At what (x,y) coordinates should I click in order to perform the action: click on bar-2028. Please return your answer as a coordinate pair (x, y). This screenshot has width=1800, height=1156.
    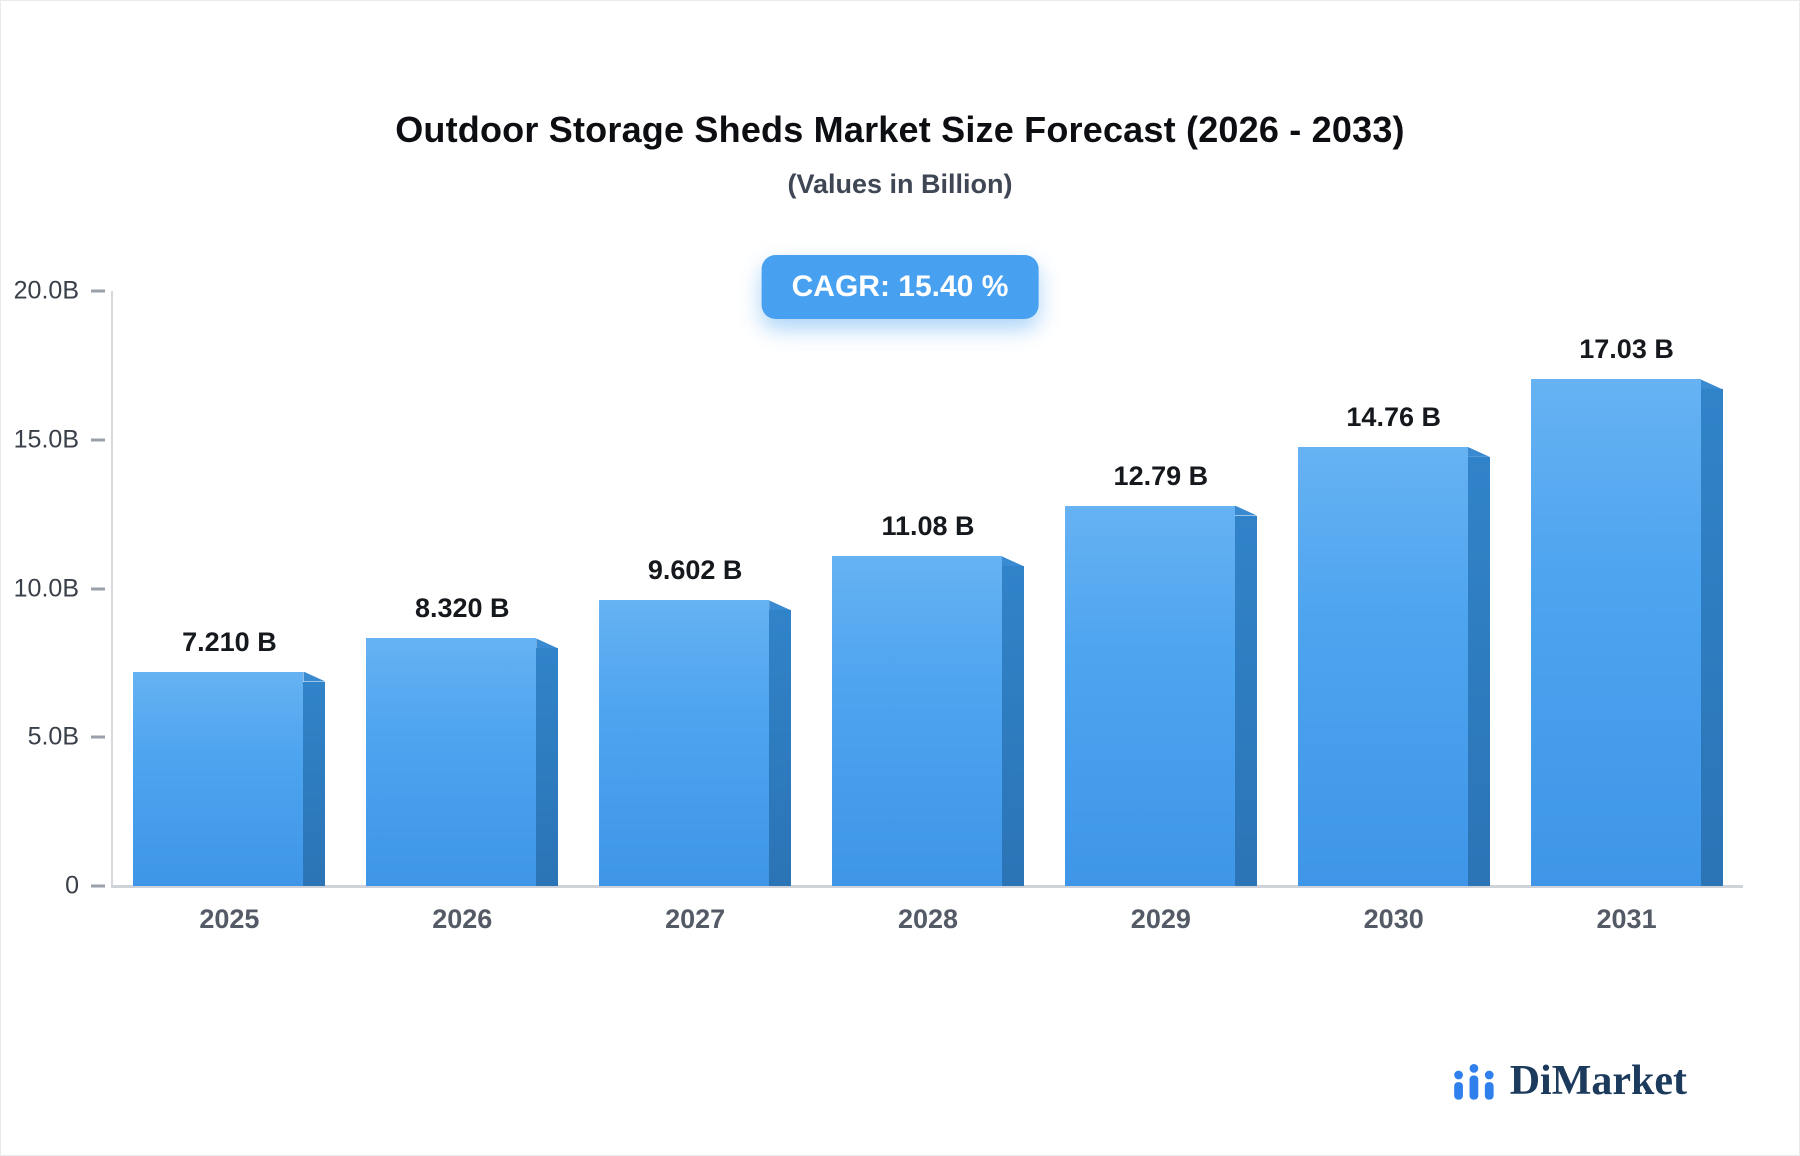
    Looking at the image, I should click on (928, 721).